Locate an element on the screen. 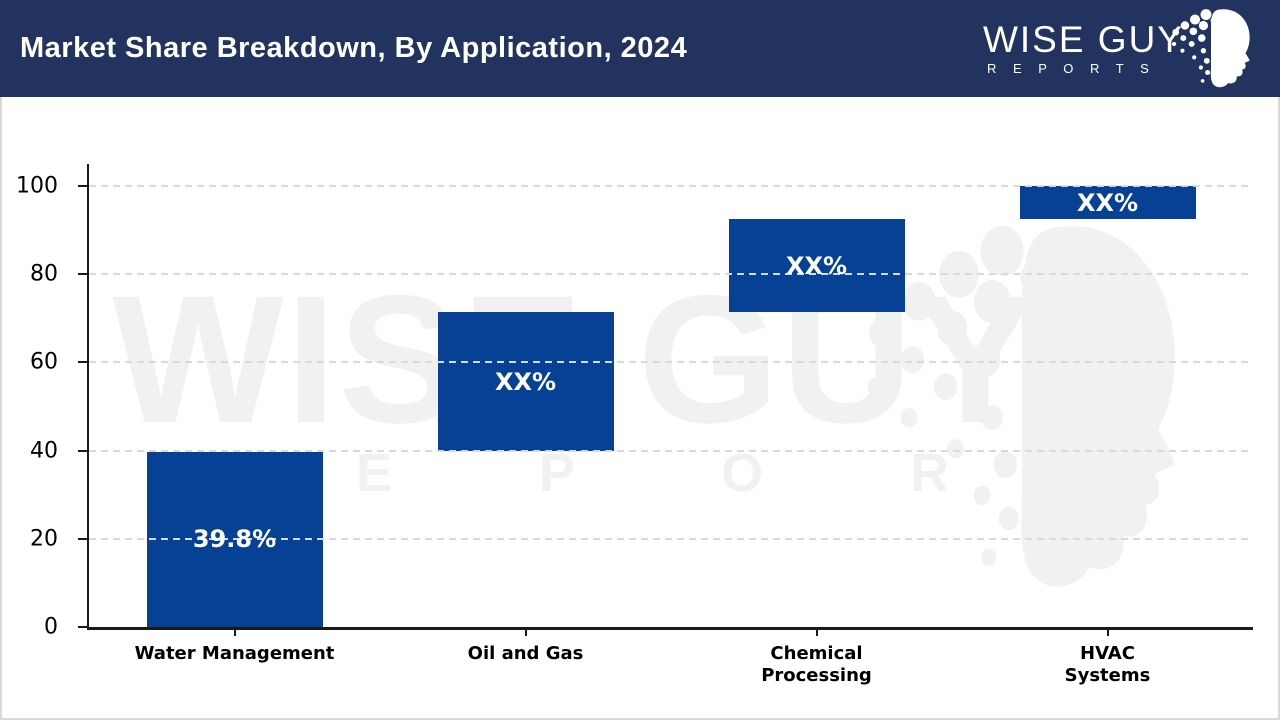 This screenshot has height=720, width=1280. logo-sub-wordmark: R E P O R T S is located at coordinates (1071, 68).